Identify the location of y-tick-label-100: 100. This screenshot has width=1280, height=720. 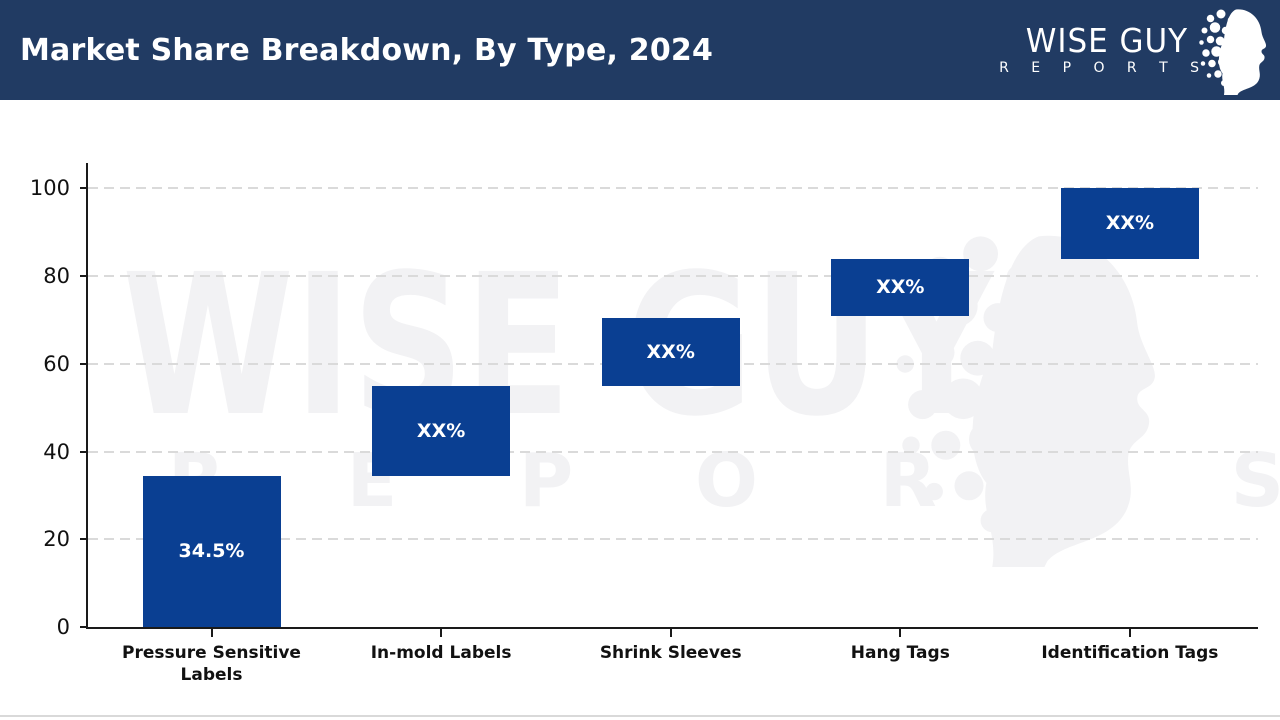
(49, 188).